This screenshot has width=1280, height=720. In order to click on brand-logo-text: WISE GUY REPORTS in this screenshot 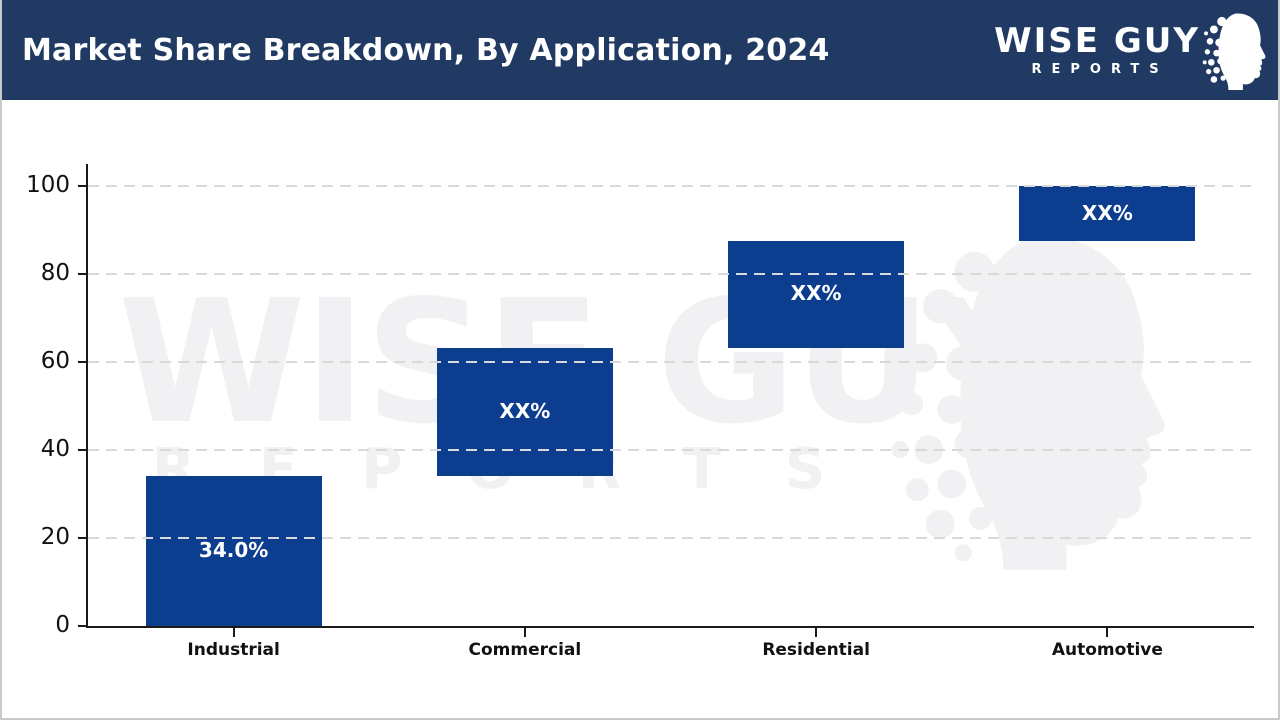, I will do `click(1097, 50)`.